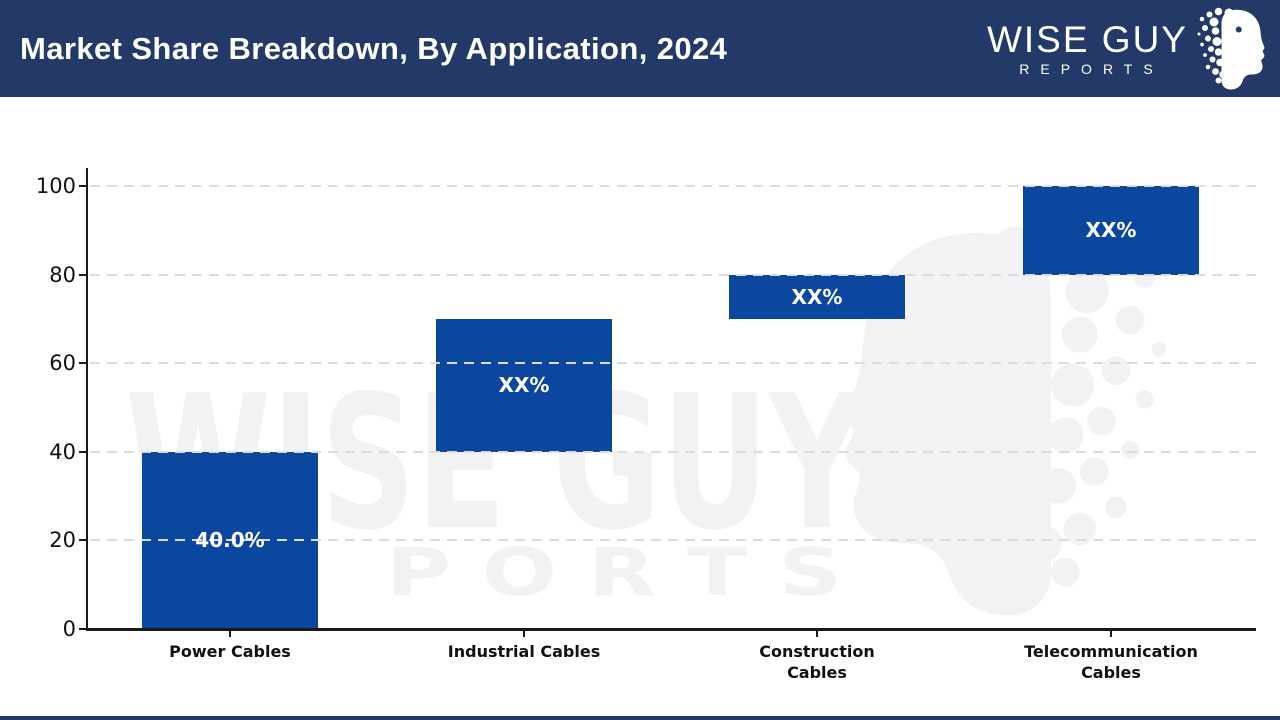  I want to click on category-label-line: Industrial Cables, so click(524, 651).